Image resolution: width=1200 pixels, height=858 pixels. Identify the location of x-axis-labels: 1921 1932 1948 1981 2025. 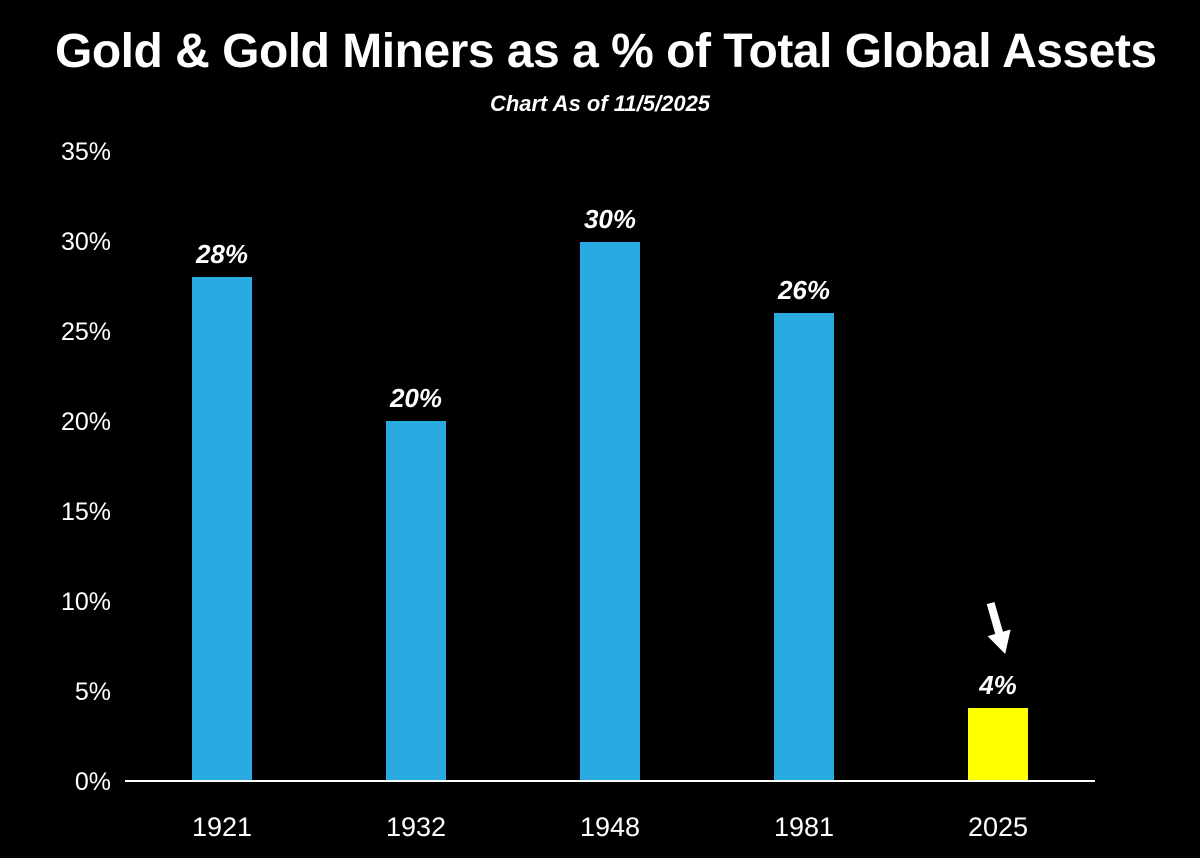
(610, 821).